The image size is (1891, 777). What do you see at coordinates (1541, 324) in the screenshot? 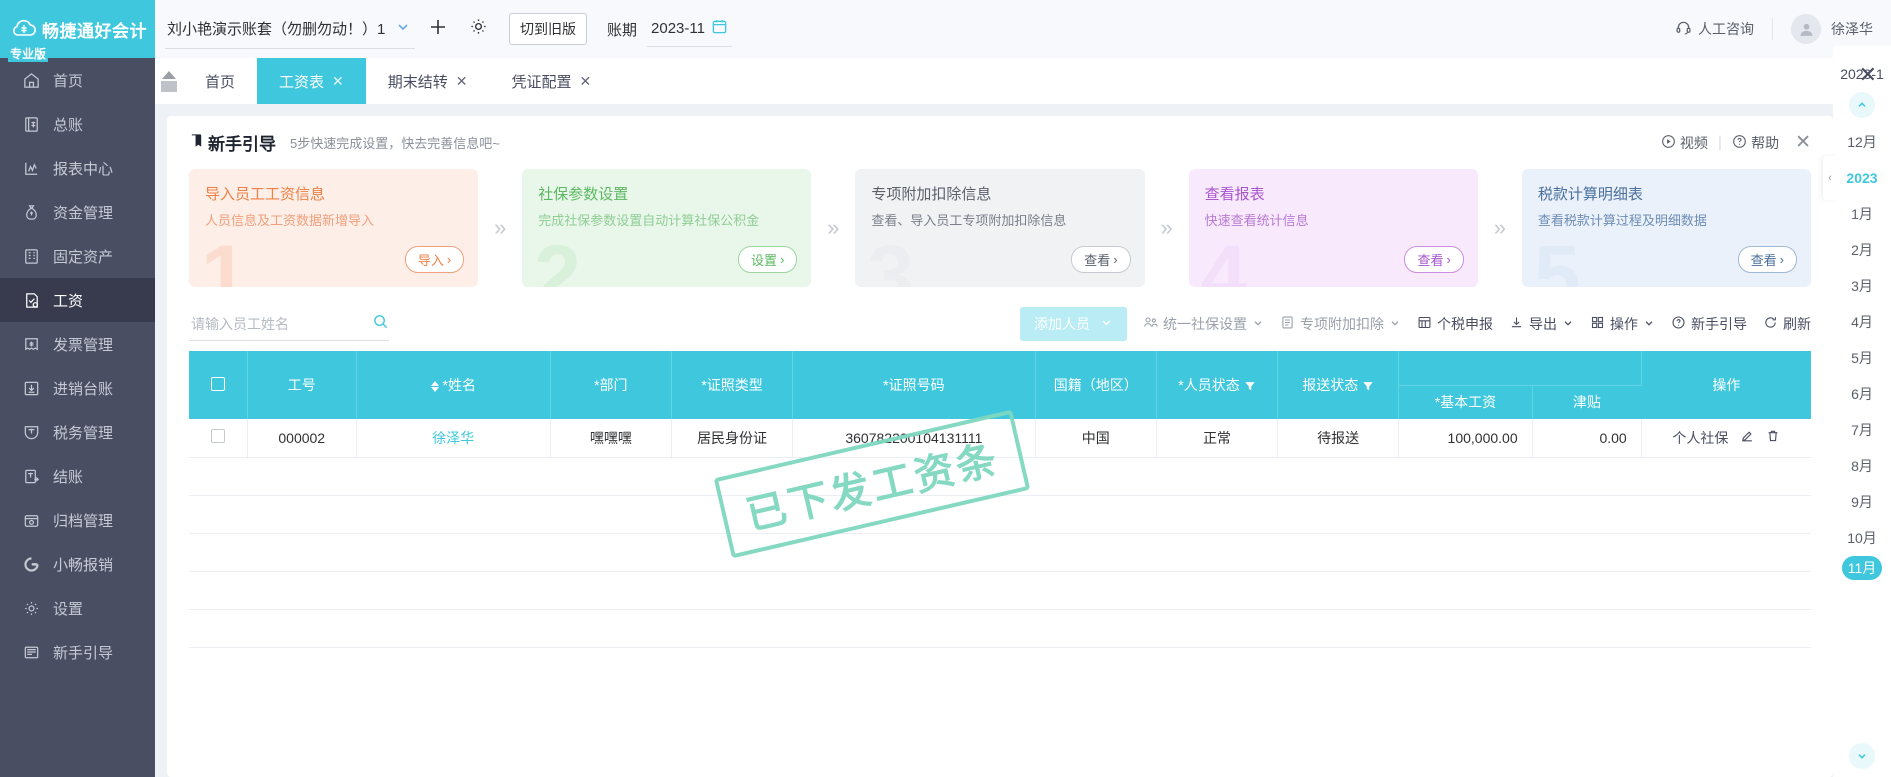
I see `export-button: 导出` at bounding box center [1541, 324].